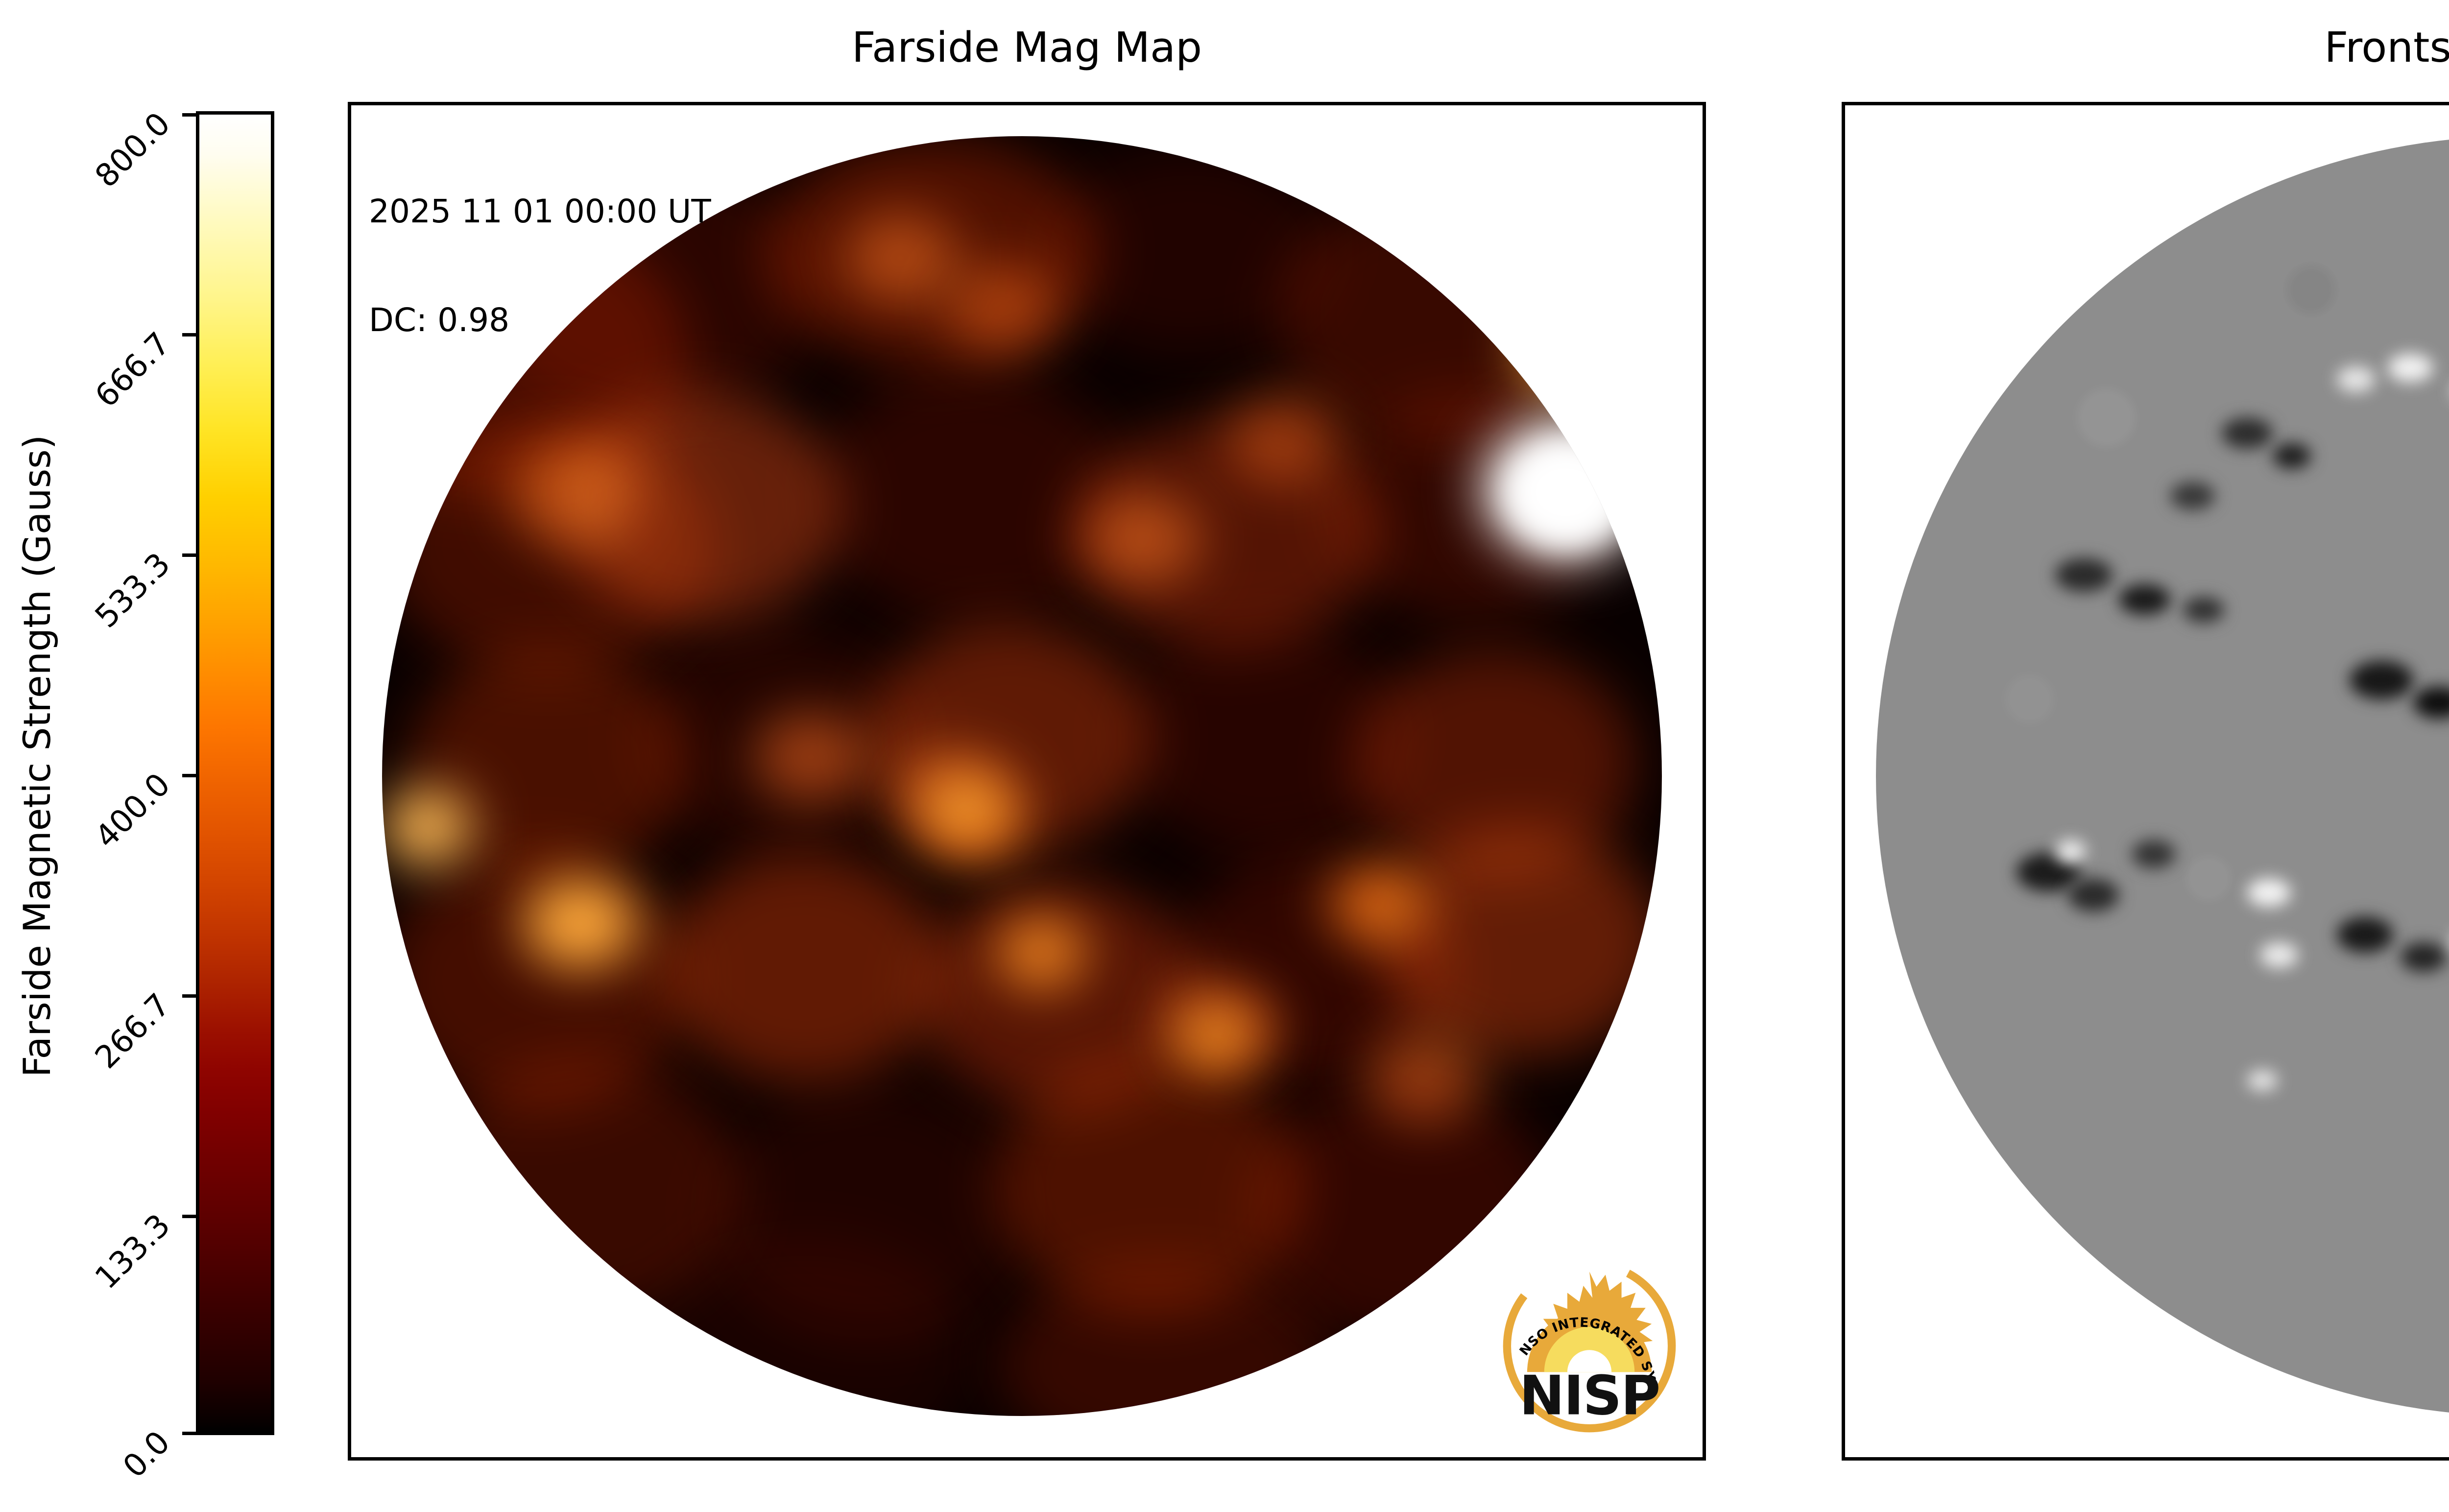 The image size is (2449, 1512). What do you see at coordinates (439, 320) in the screenshot?
I see `annotation-duty-cycle: DC: 0.98` at bounding box center [439, 320].